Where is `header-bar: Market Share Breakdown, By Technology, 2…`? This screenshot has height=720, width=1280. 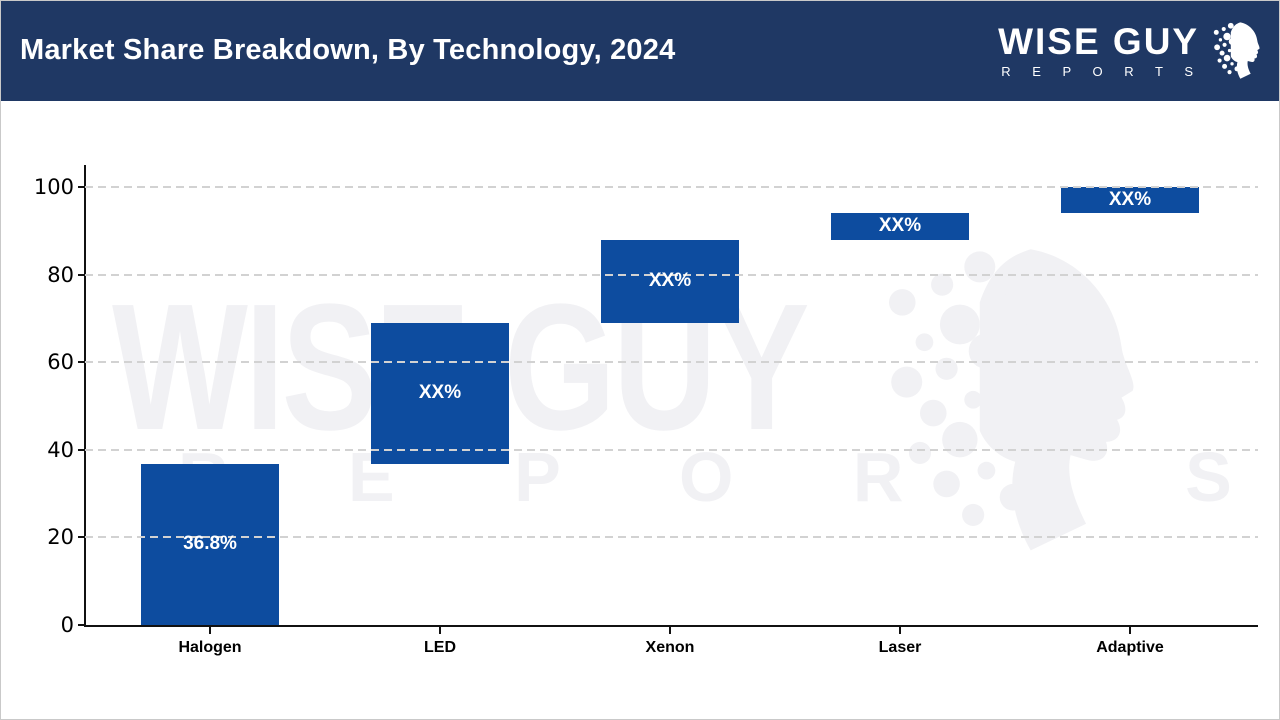 header-bar: Market Share Breakdown, By Technology, 2… is located at coordinates (640, 50).